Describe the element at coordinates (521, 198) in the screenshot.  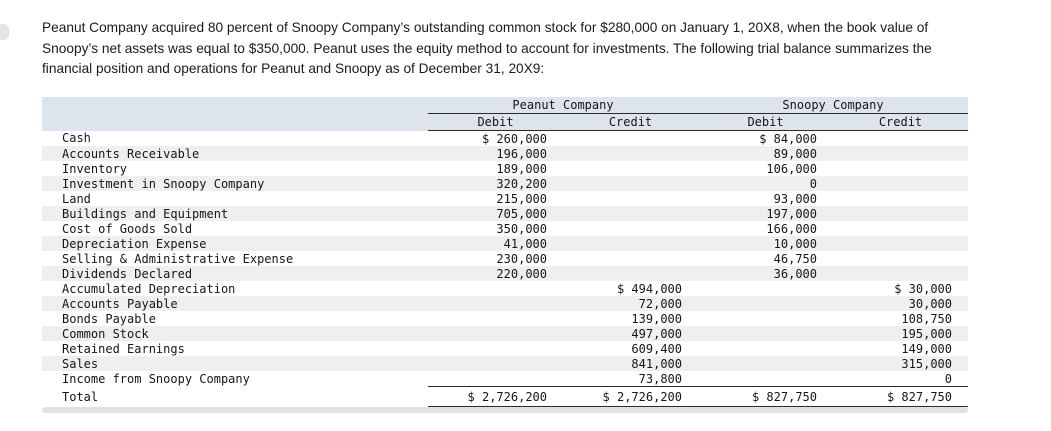
I see `amount-cell: 215,000` at that location.